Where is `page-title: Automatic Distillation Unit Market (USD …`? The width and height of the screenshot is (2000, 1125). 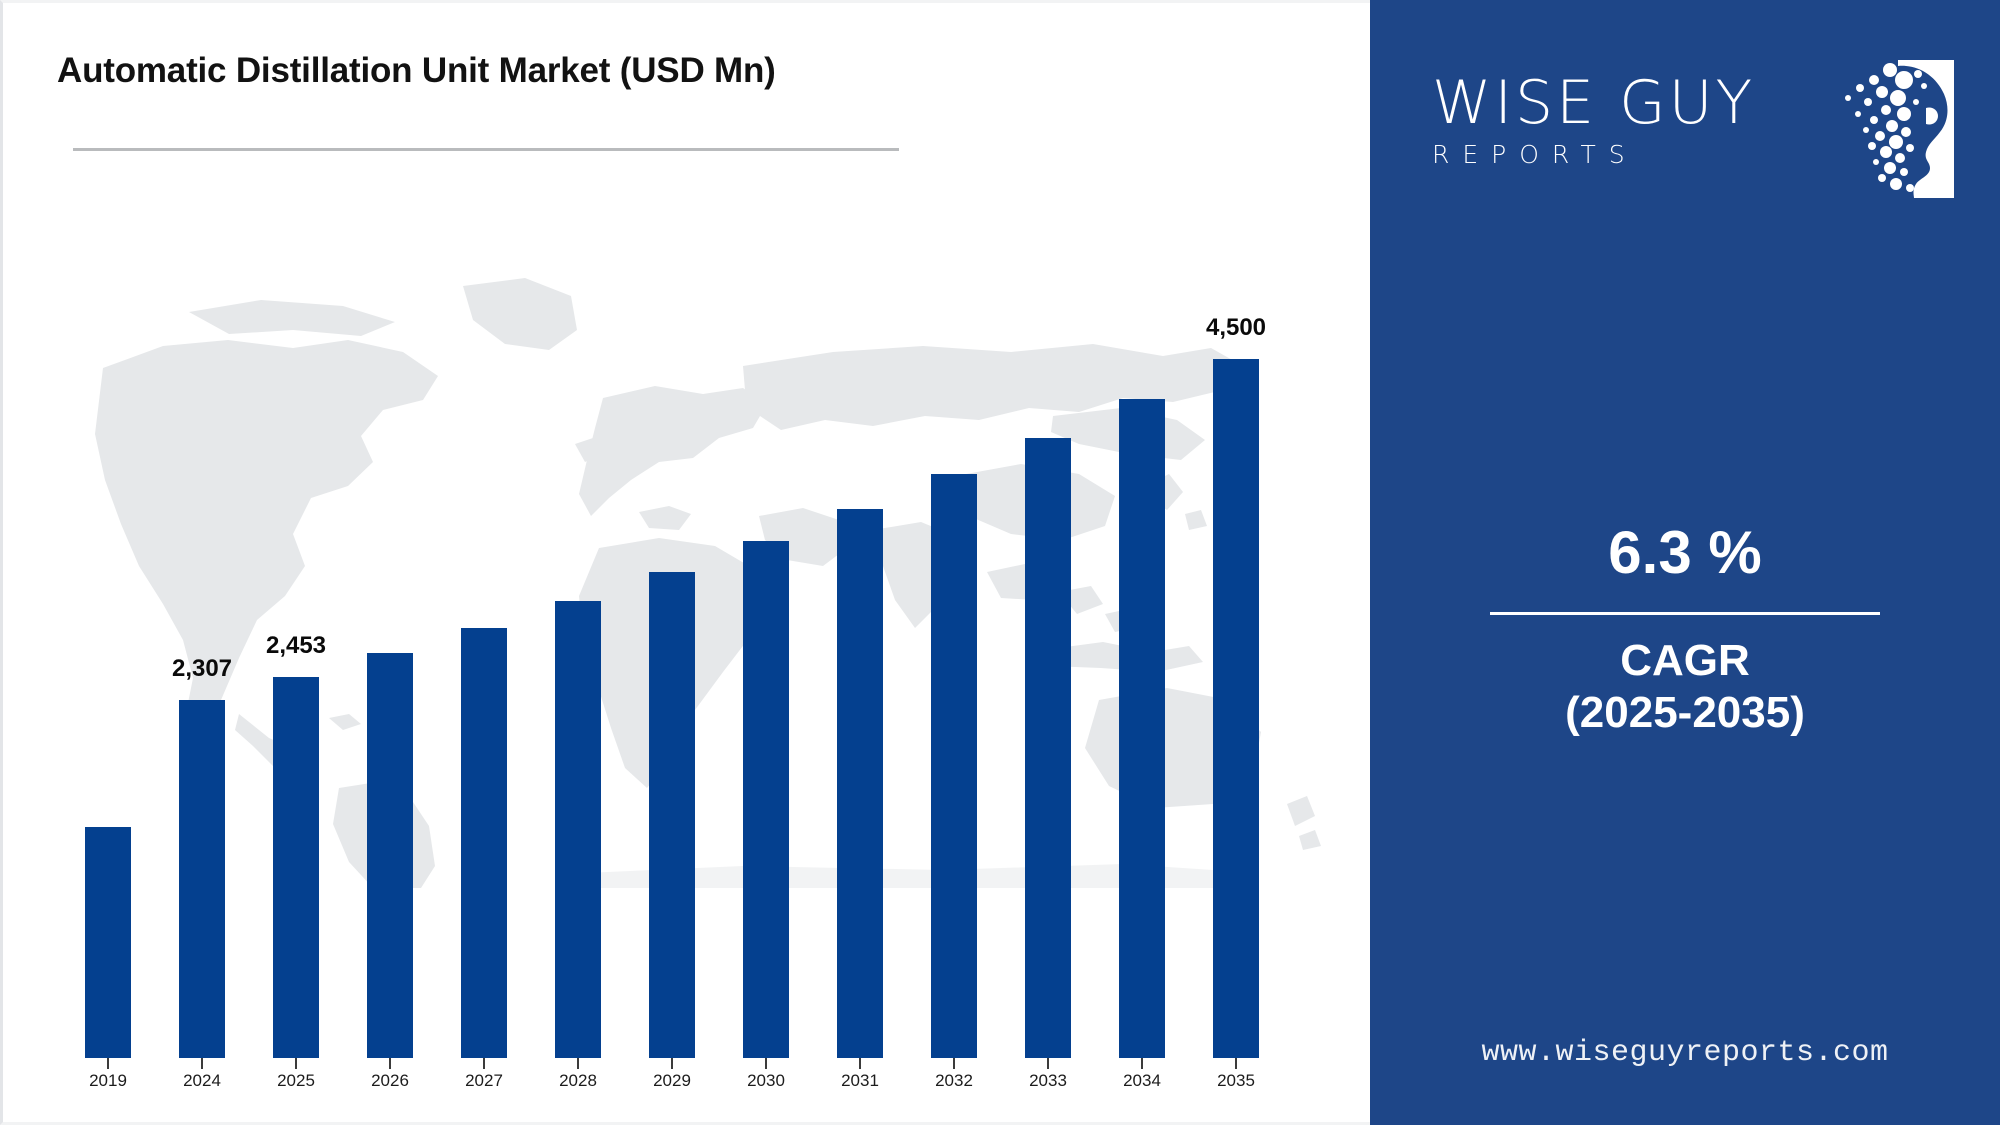
page-title: Automatic Distillation Unit Market (USD … is located at coordinates (416, 70).